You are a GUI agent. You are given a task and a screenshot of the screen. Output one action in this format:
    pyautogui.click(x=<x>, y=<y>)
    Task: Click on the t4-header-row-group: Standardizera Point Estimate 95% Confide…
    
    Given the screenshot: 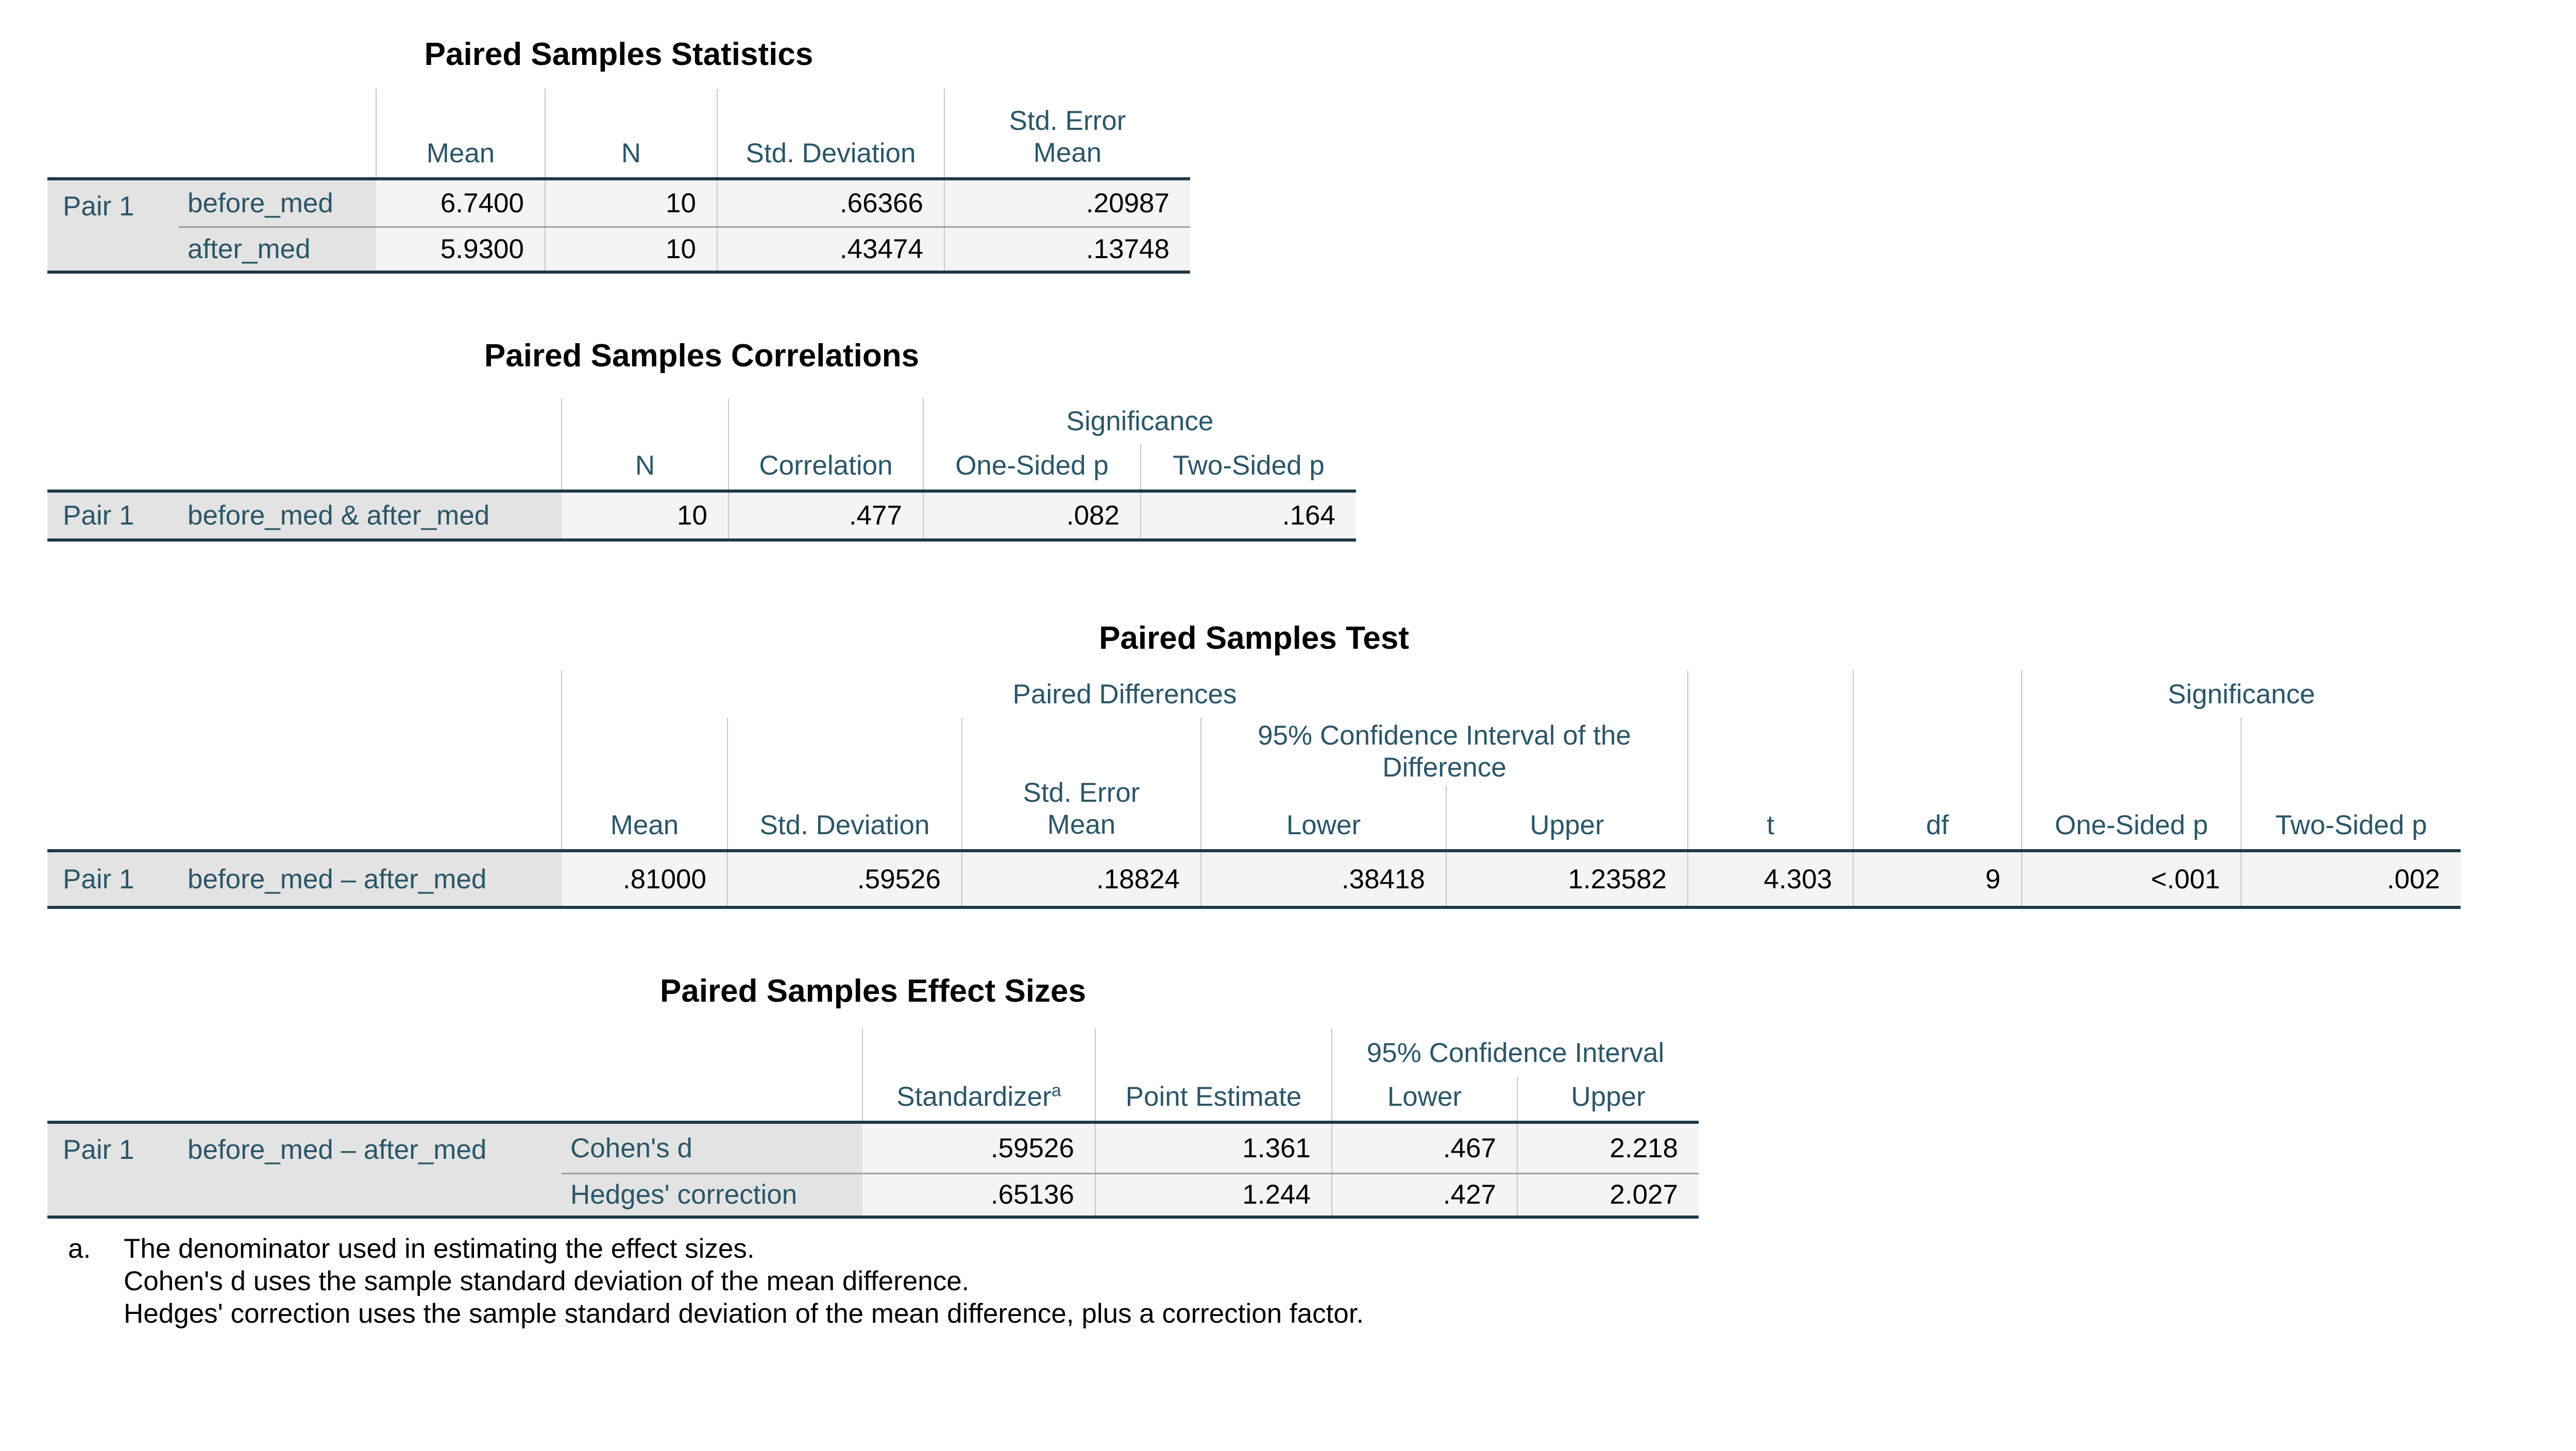 What is the action you would take?
    pyautogui.click(x=873, y=1075)
    